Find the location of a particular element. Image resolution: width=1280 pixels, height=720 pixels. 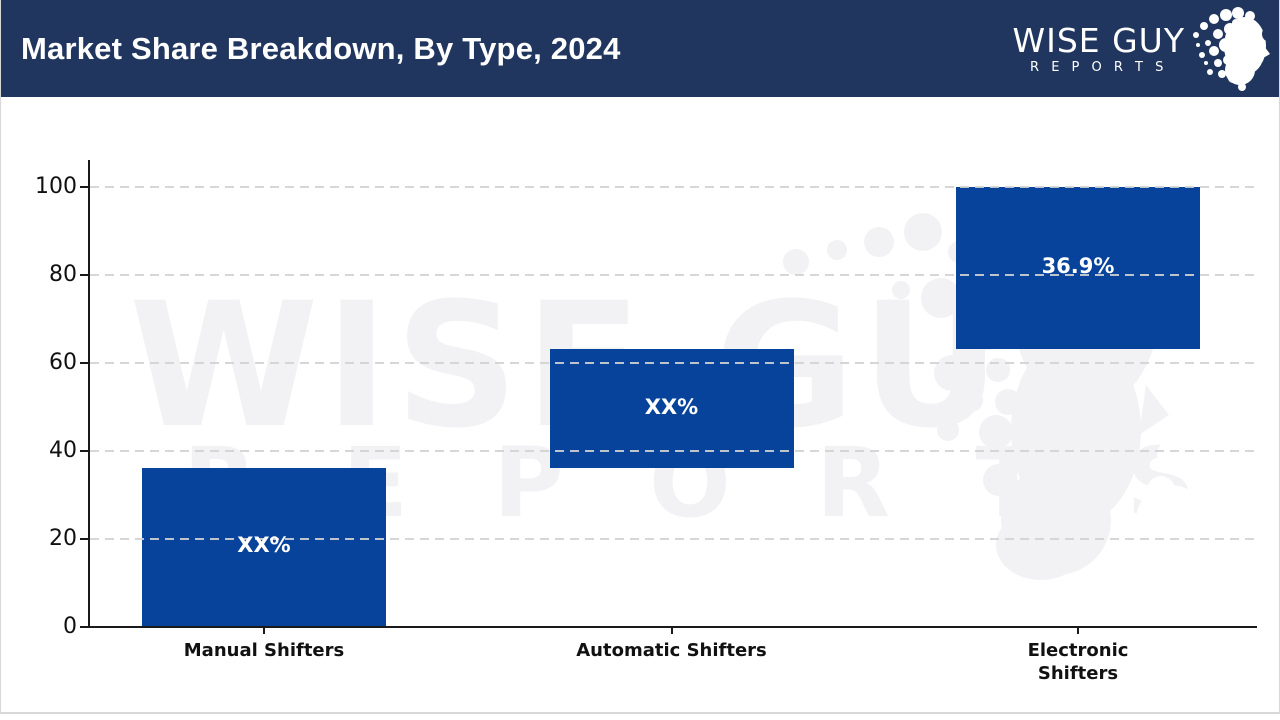

logo-head-icon is located at coordinates (1232, 48).